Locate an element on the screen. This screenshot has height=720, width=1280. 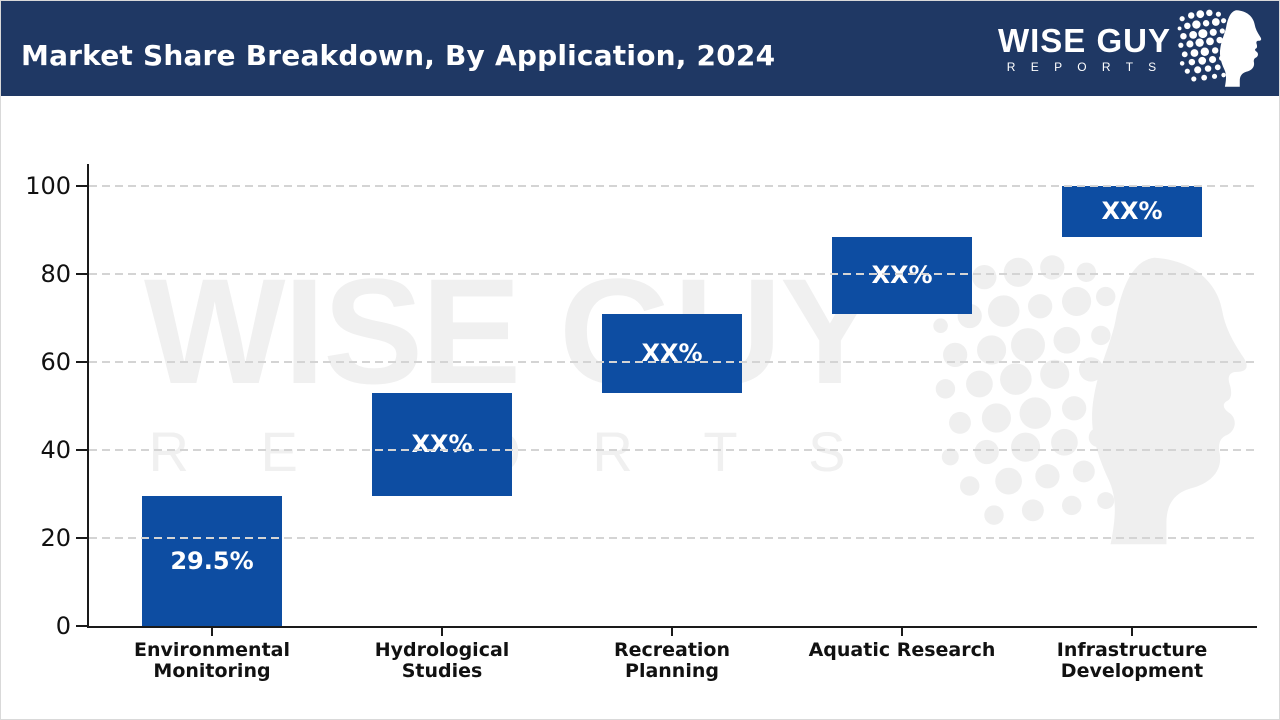
x-axis-label-5: Infrastructure Development is located at coordinates (1132, 660).